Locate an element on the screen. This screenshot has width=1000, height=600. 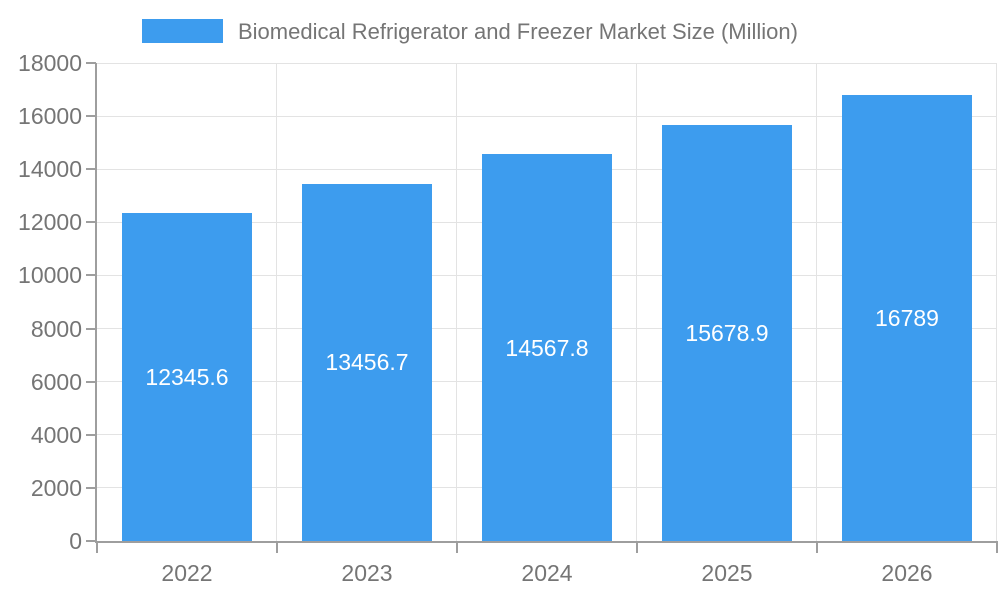
x-tick-label: 2023 is located at coordinates (367, 573).